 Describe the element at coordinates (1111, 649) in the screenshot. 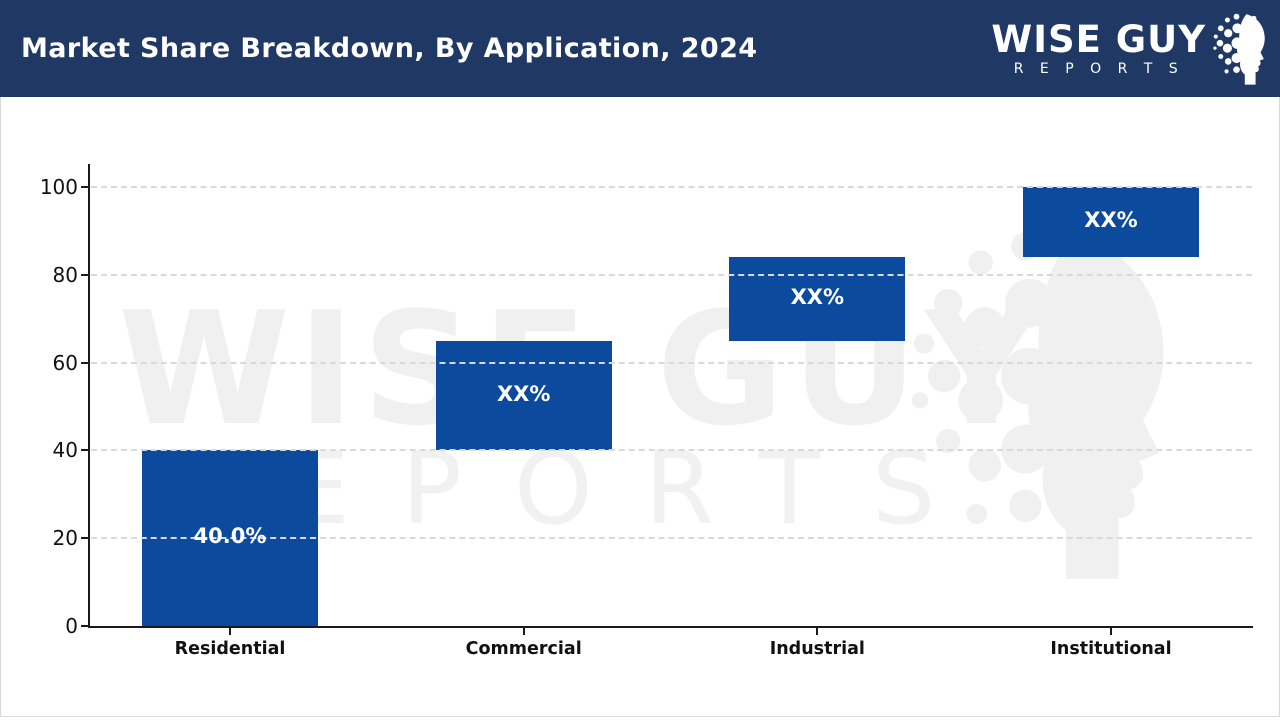

I see `x-axis-label-institutional: Institutional` at that location.